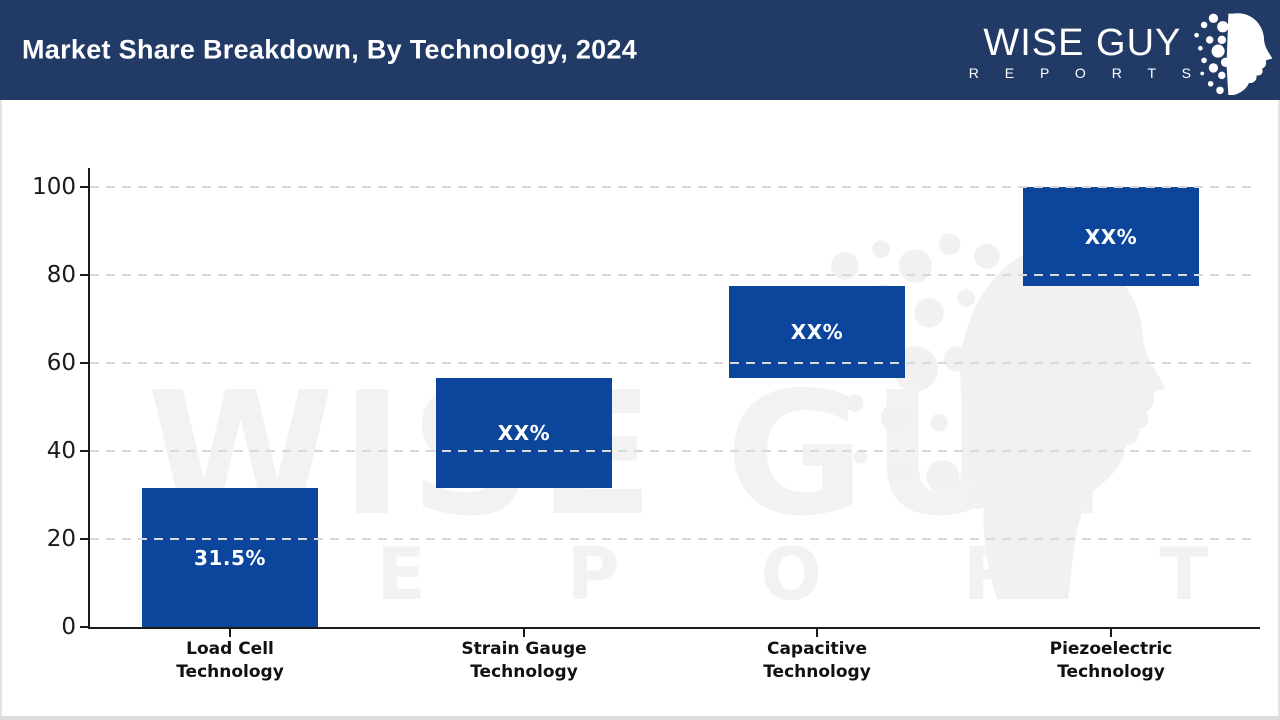 This screenshot has height=720, width=1280. Describe the element at coordinates (61, 363) in the screenshot. I see `y-tick-label: 60` at that location.